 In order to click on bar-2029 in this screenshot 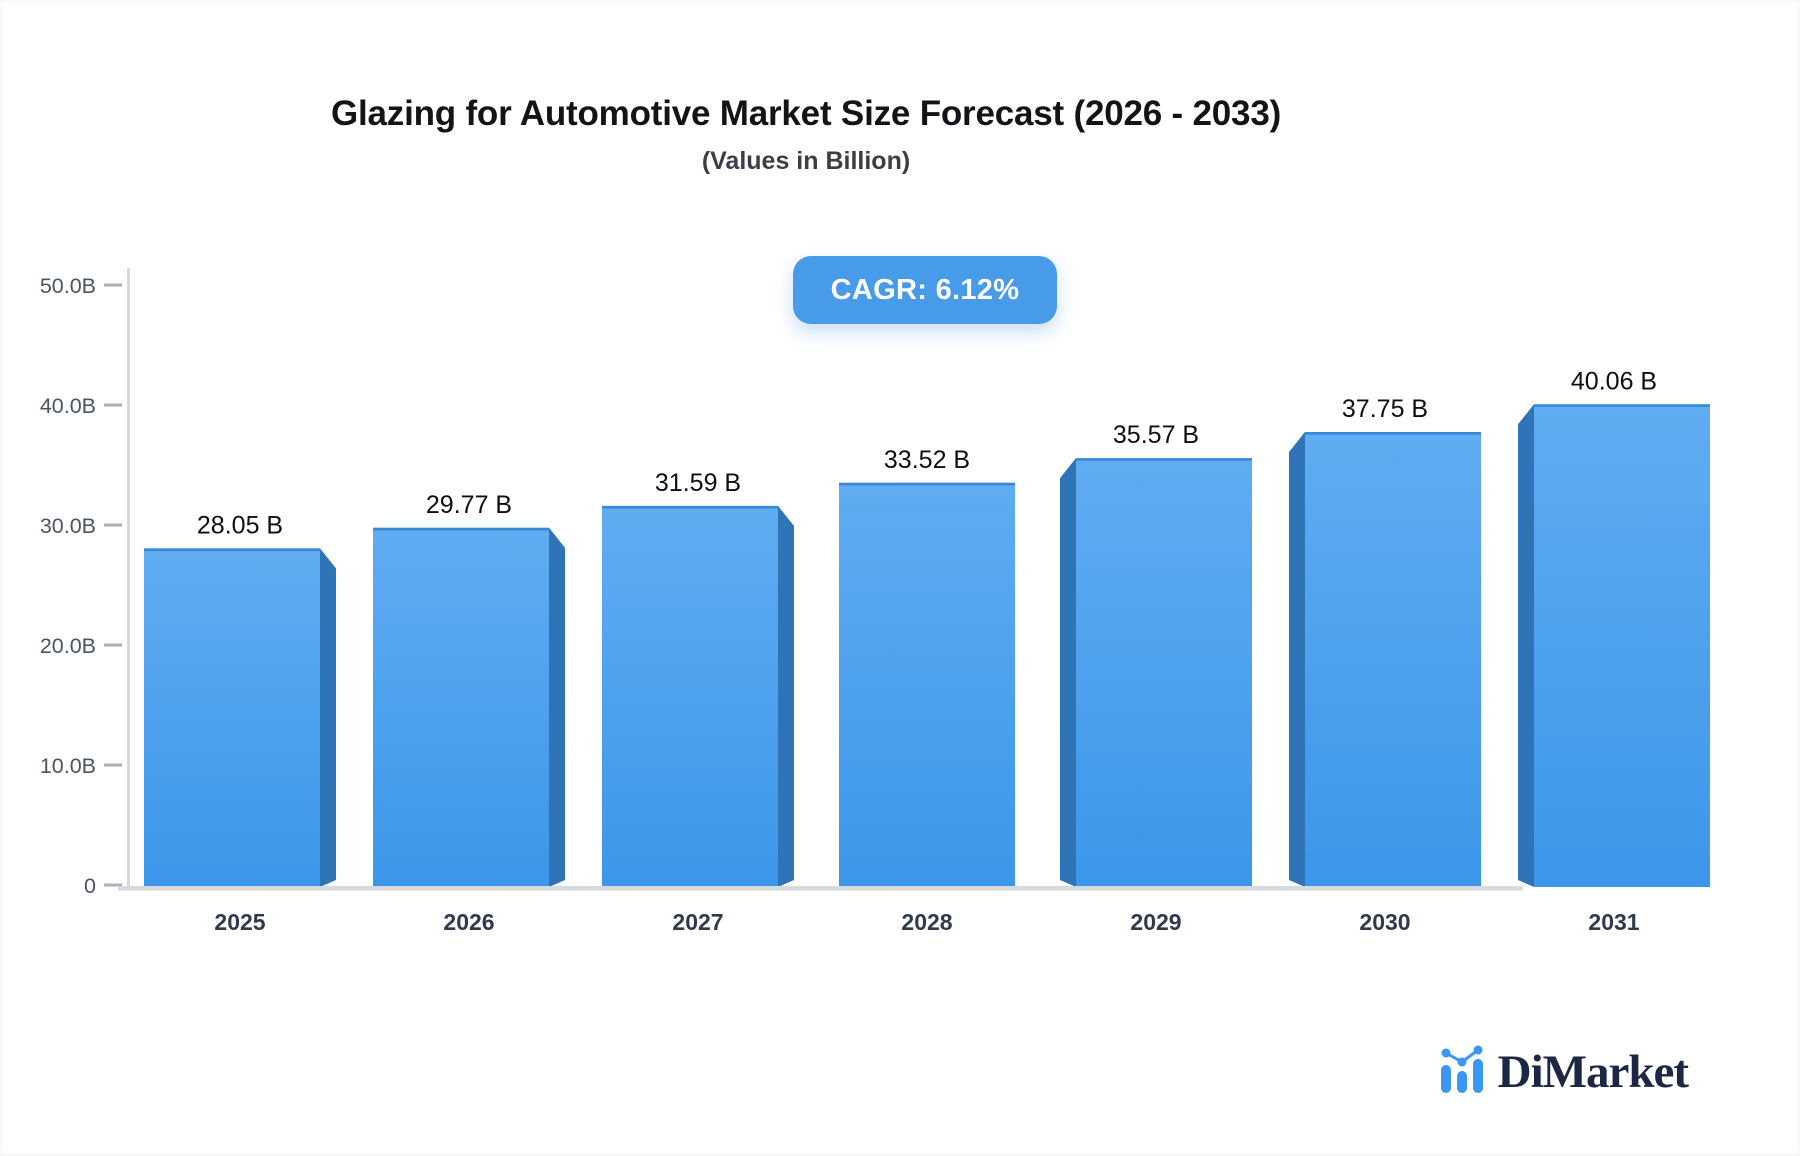, I will do `click(1156, 672)`.